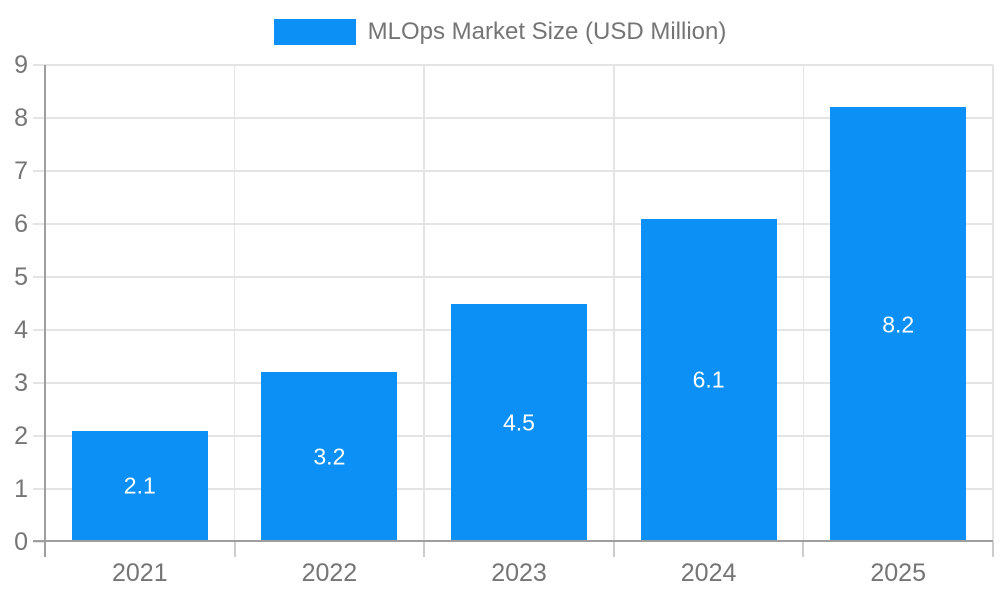  I want to click on bar-2024: 6.1, so click(708, 380).